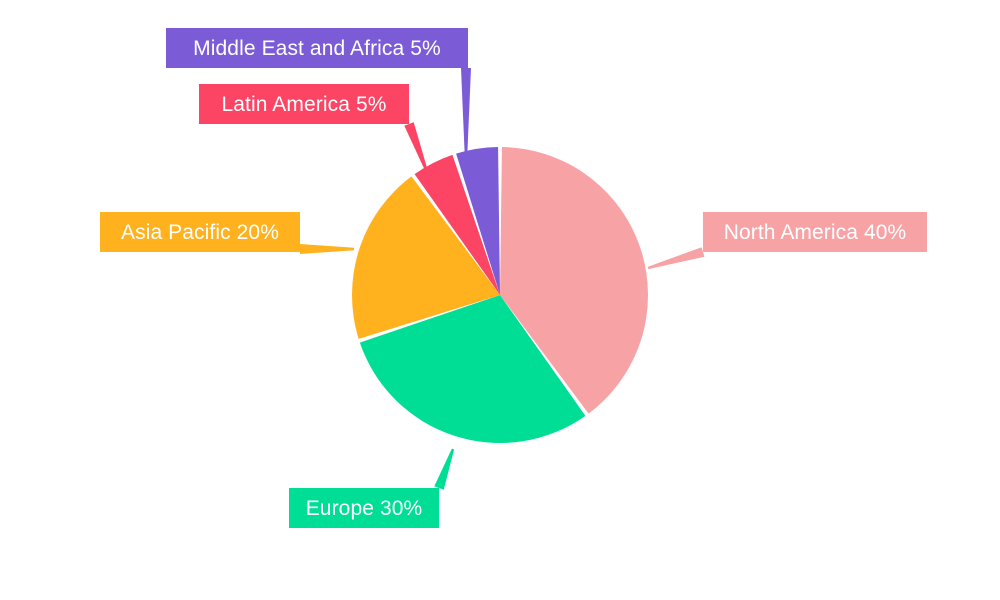 Image resolution: width=1000 pixels, height=600 pixels. Describe the element at coordinates (444, 469) in the screenshot. I see `leader-line-europe` at that location.